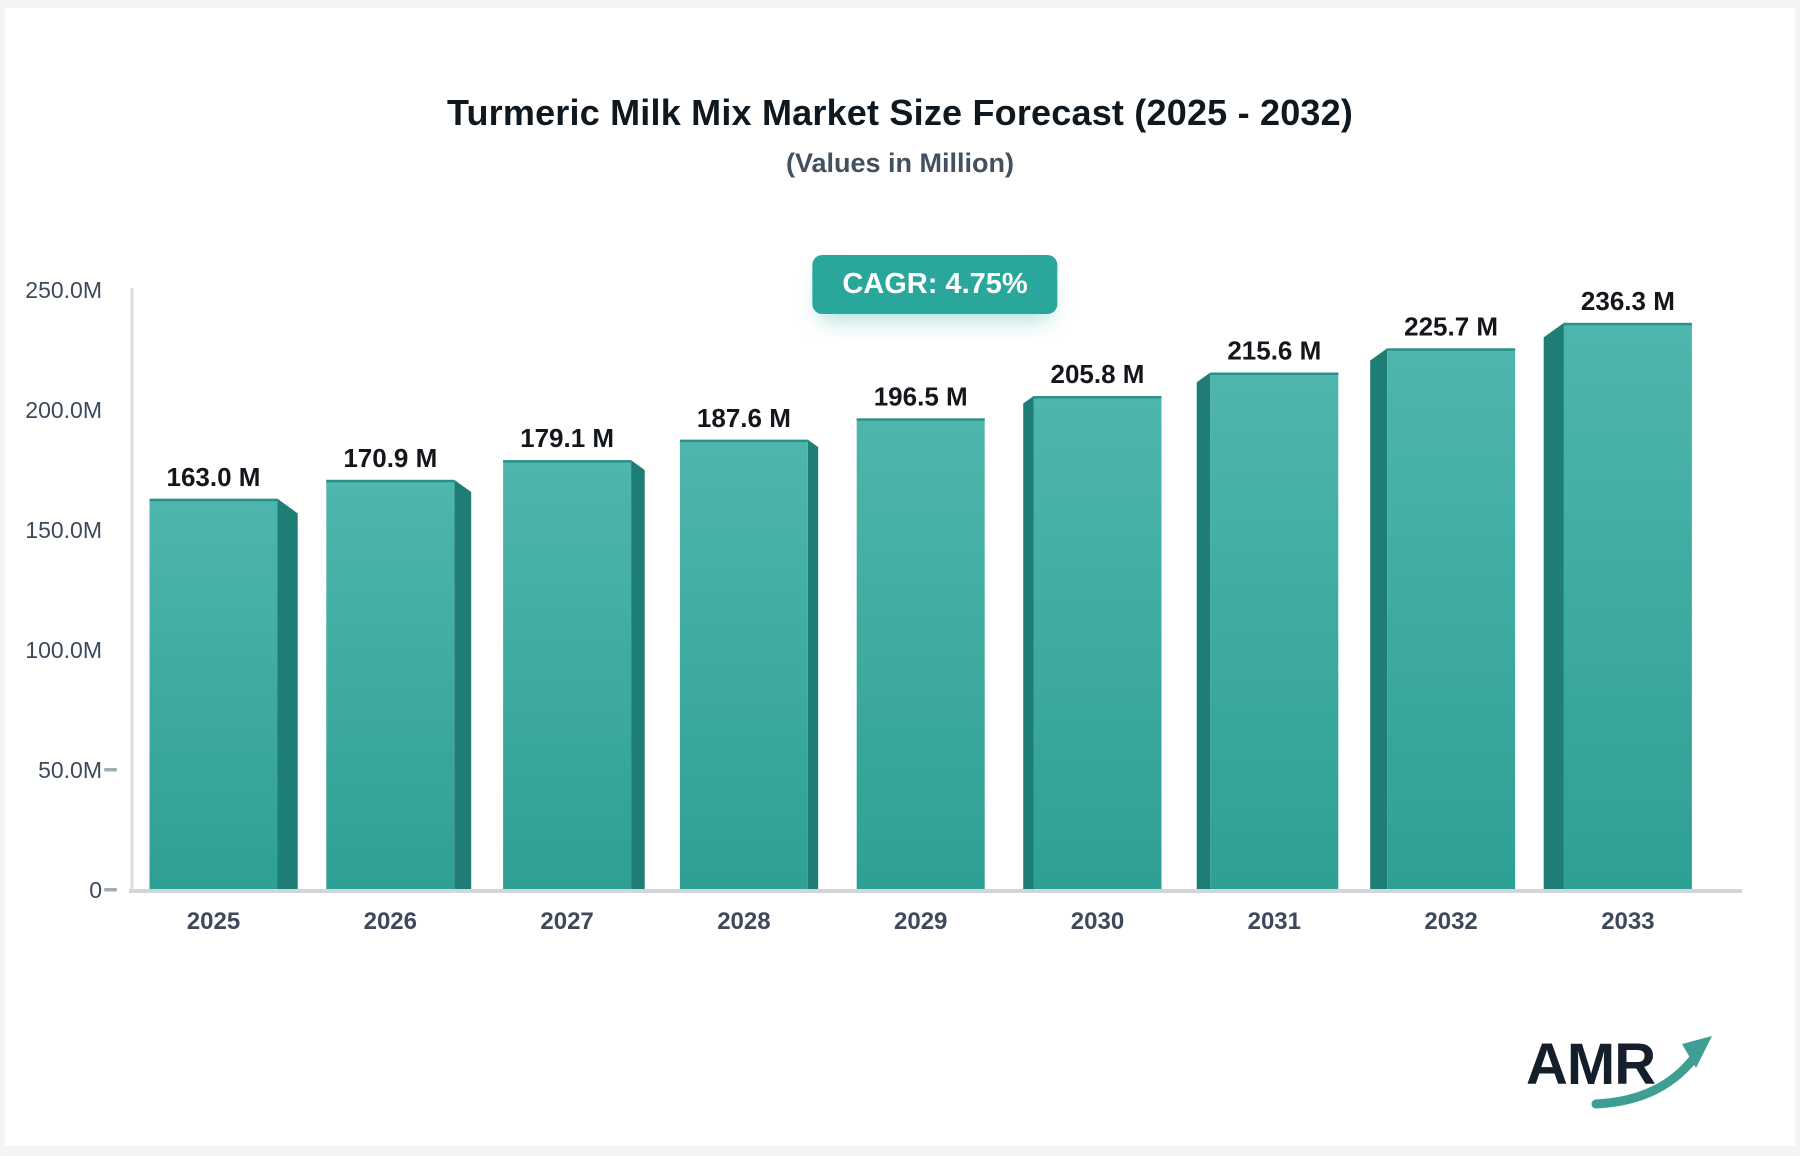 The image size is (1800, 1156). I want to click on x-tick-label-2029: 2029, so click(920, 921).